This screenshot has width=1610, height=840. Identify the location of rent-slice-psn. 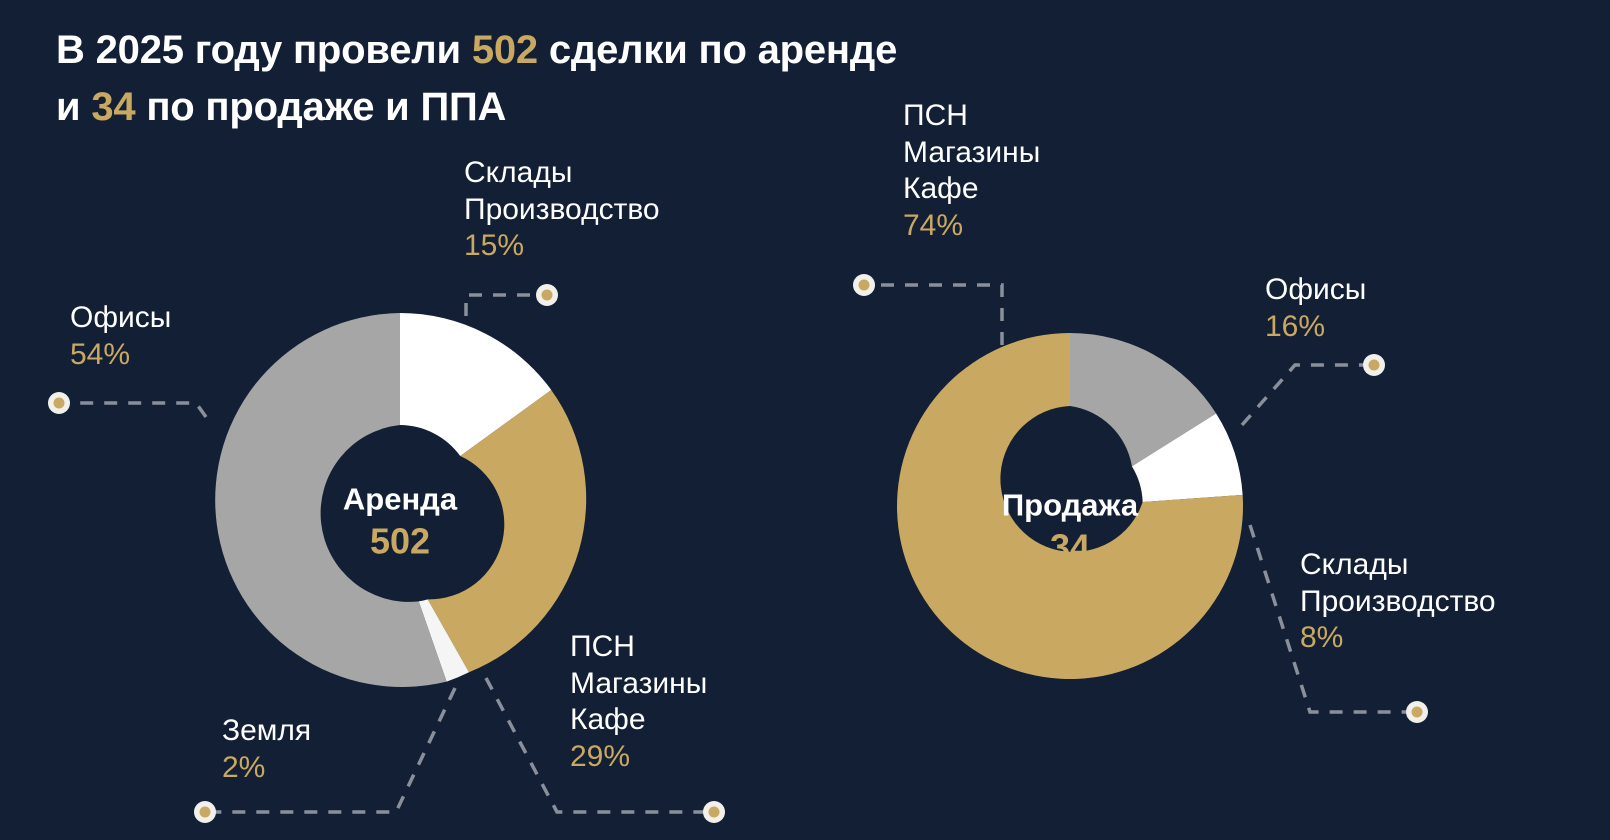
(507, 531).